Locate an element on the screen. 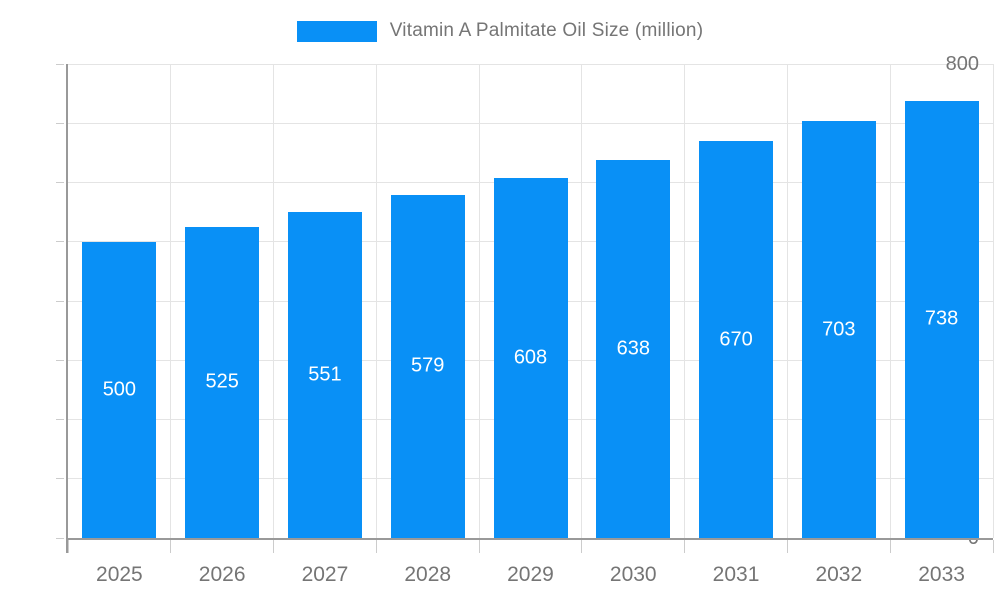 This screenshot has height=600, width=1000. bar-2025: 500 is located at coordinates (119, 389).